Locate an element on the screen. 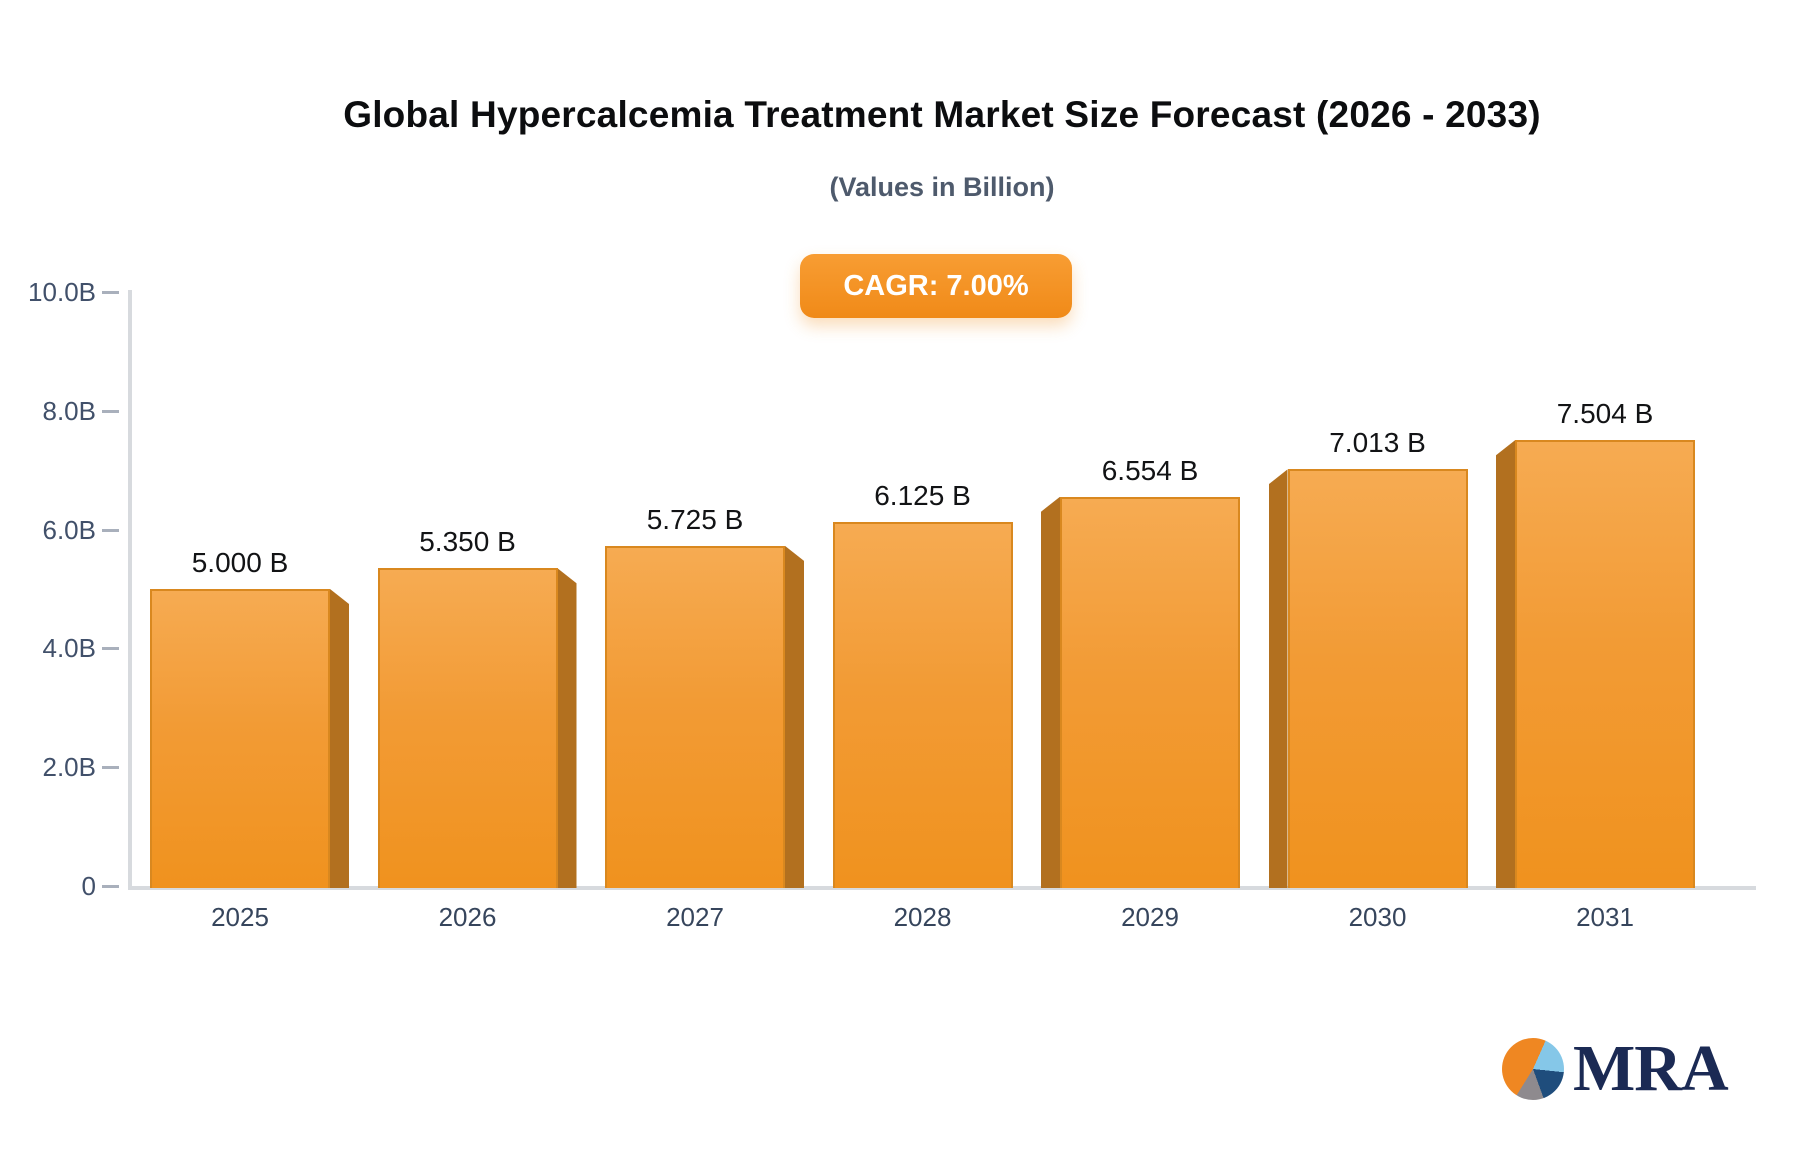  x-tick-label: 2027 is located at coordinates (695, 917).